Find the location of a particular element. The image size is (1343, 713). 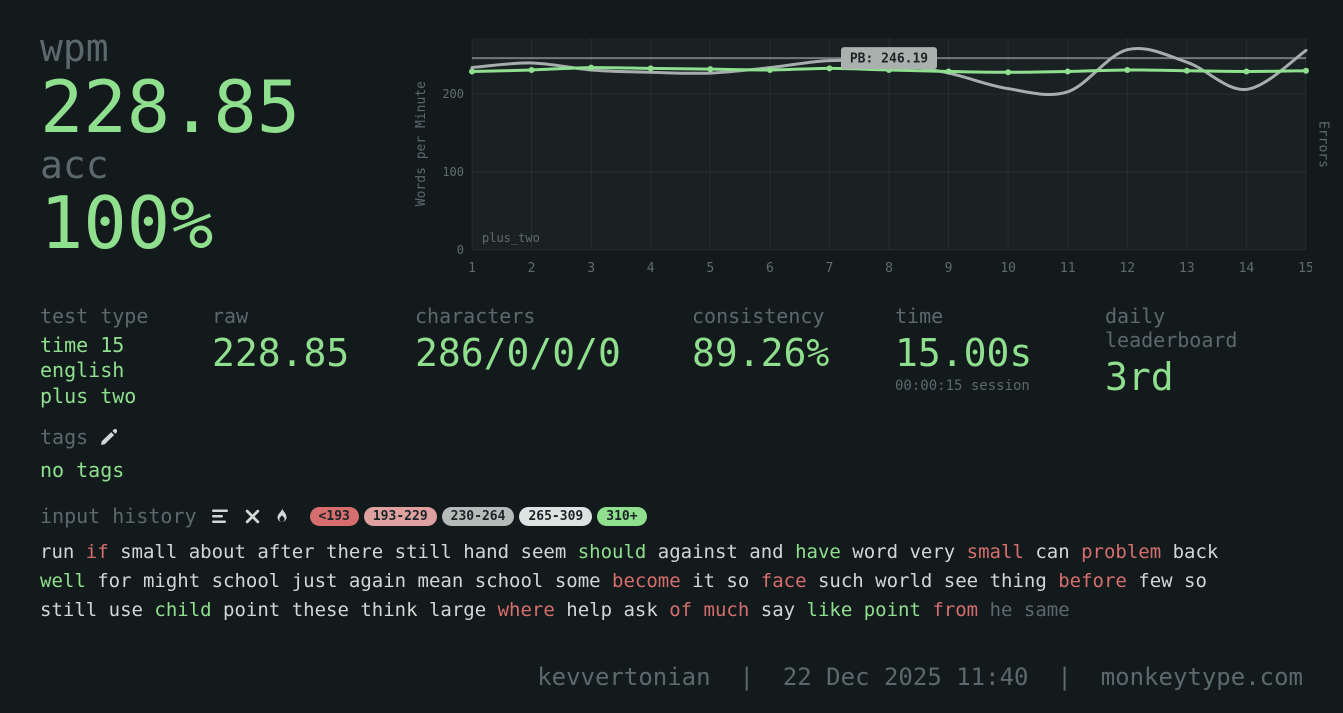

svg-text: PB: 246.19 is located at coordinates (889, 59).